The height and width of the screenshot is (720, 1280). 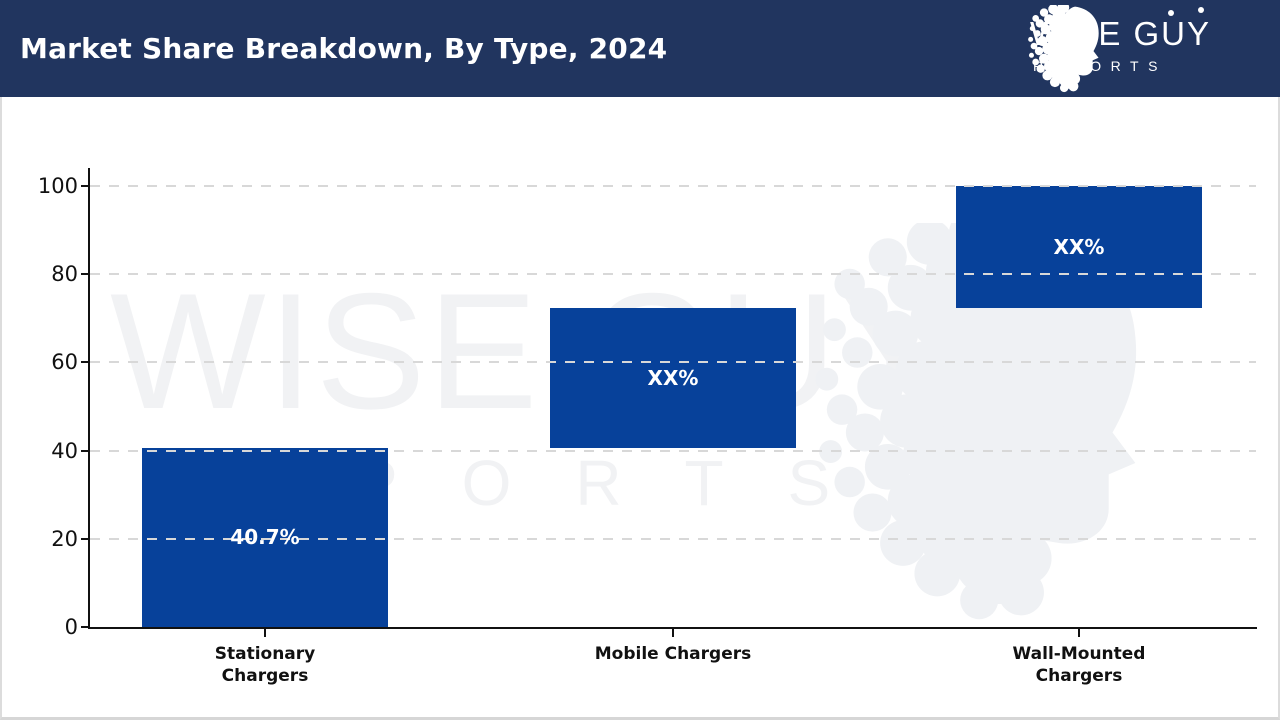 I want to click on x-axis-line, so click(x=672, y=628).